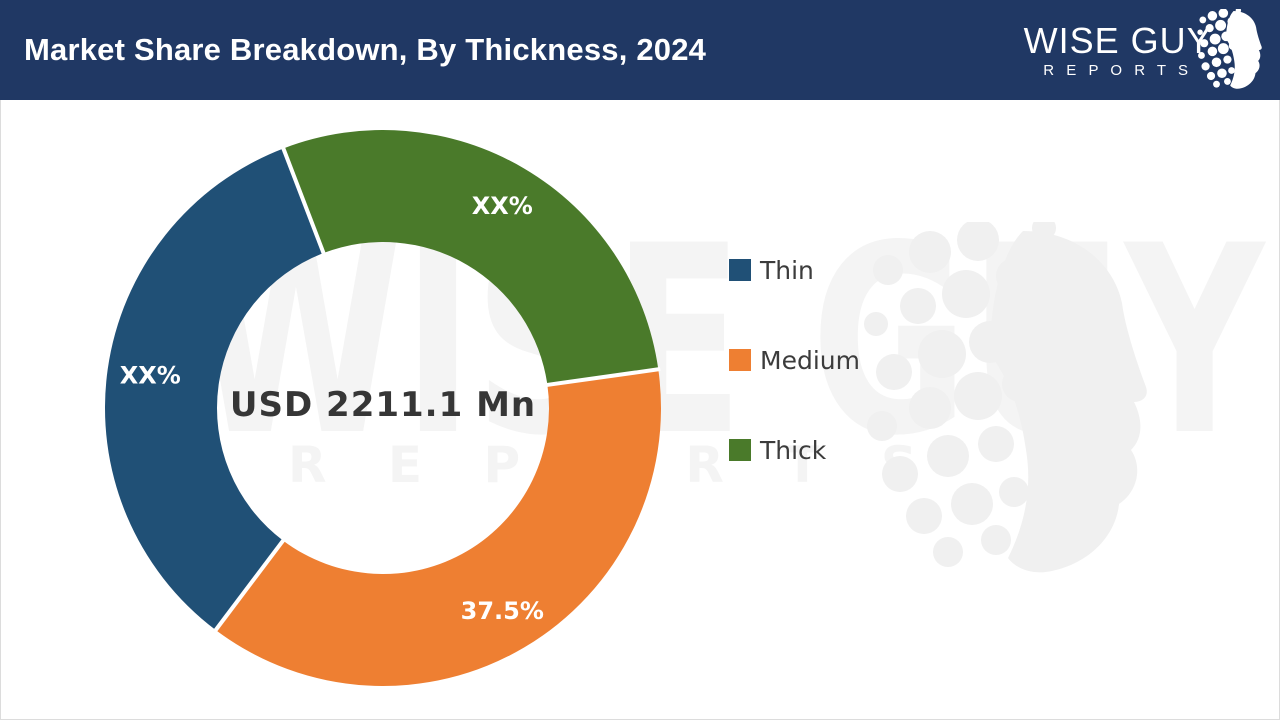 This screenshot has width=1280, height=720. I want to click on legend-label-medium: Medium, so click(810, 360).